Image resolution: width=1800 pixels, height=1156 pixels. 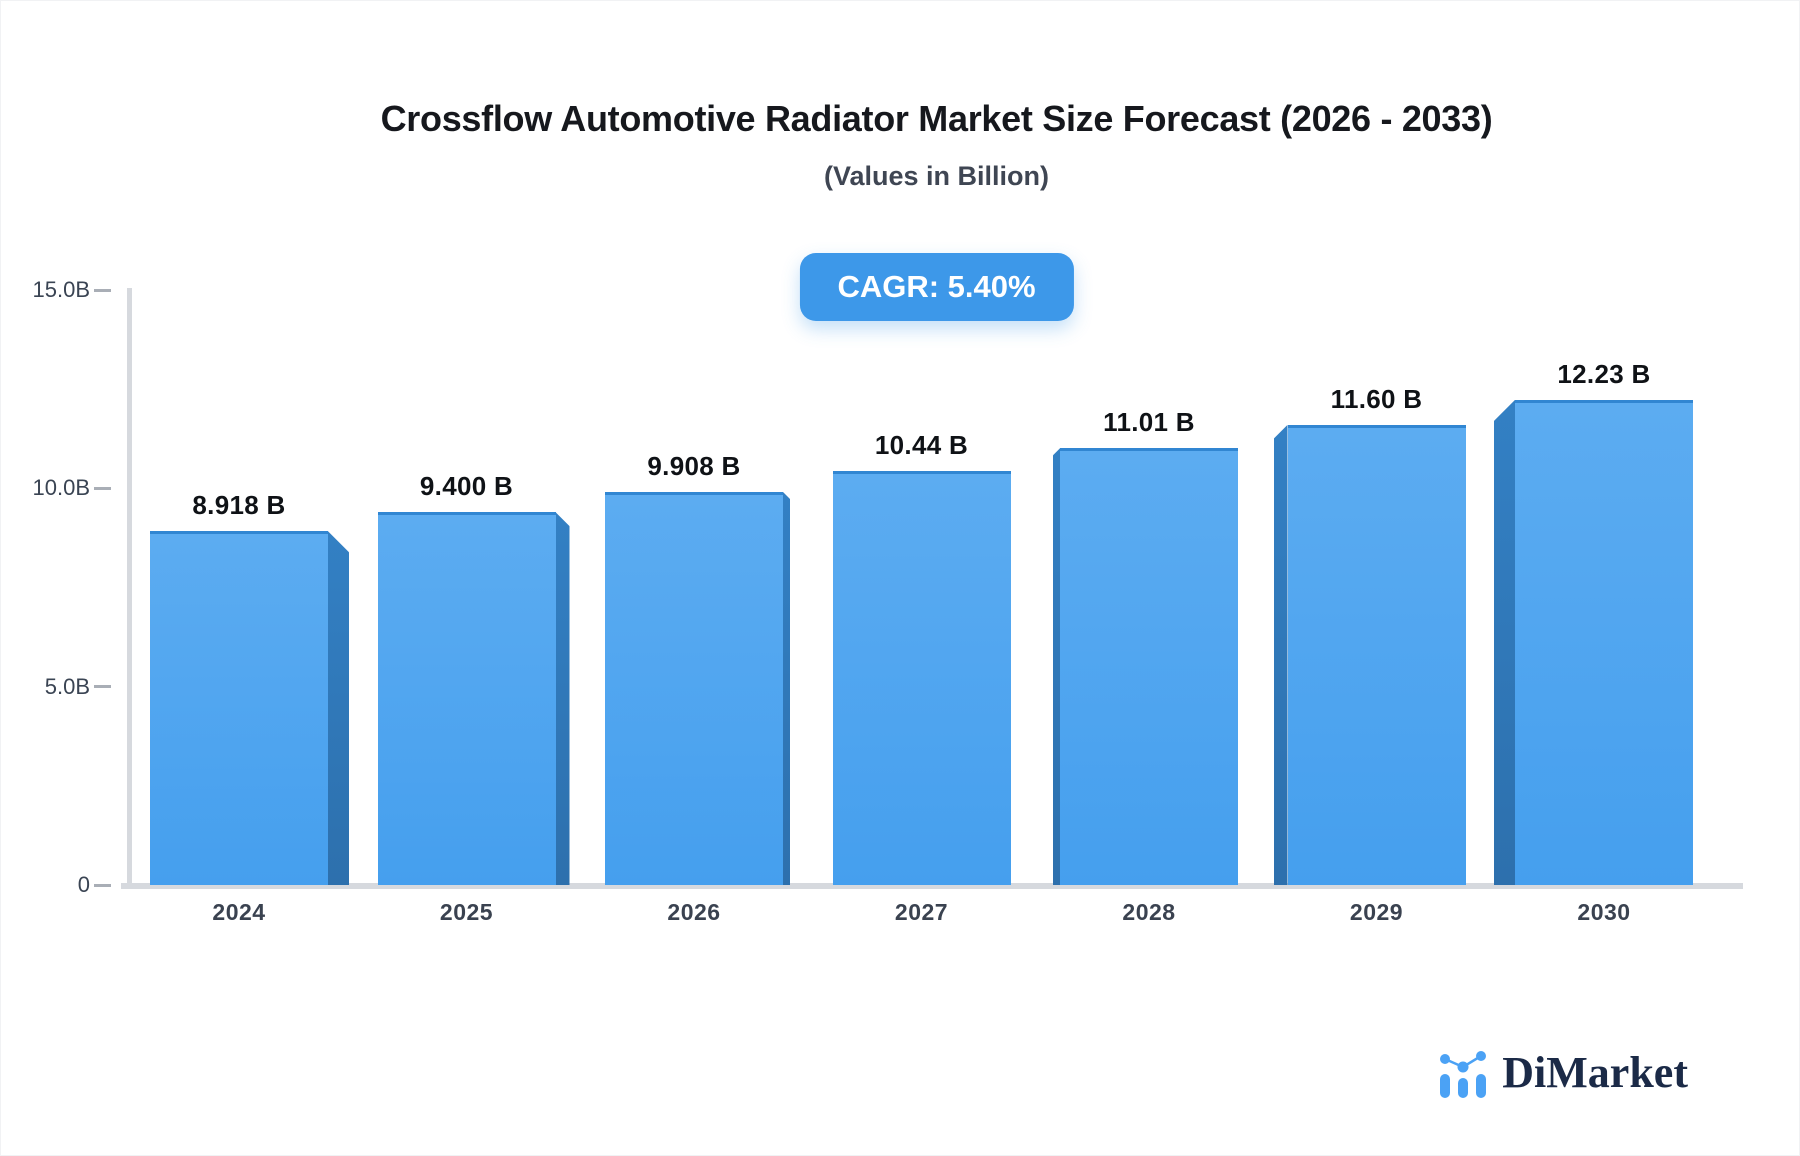 What do you see at coordinates (694, 912) in the screenshot?
I see `x-axis-label: 2026` at bounding box center [694, 912].